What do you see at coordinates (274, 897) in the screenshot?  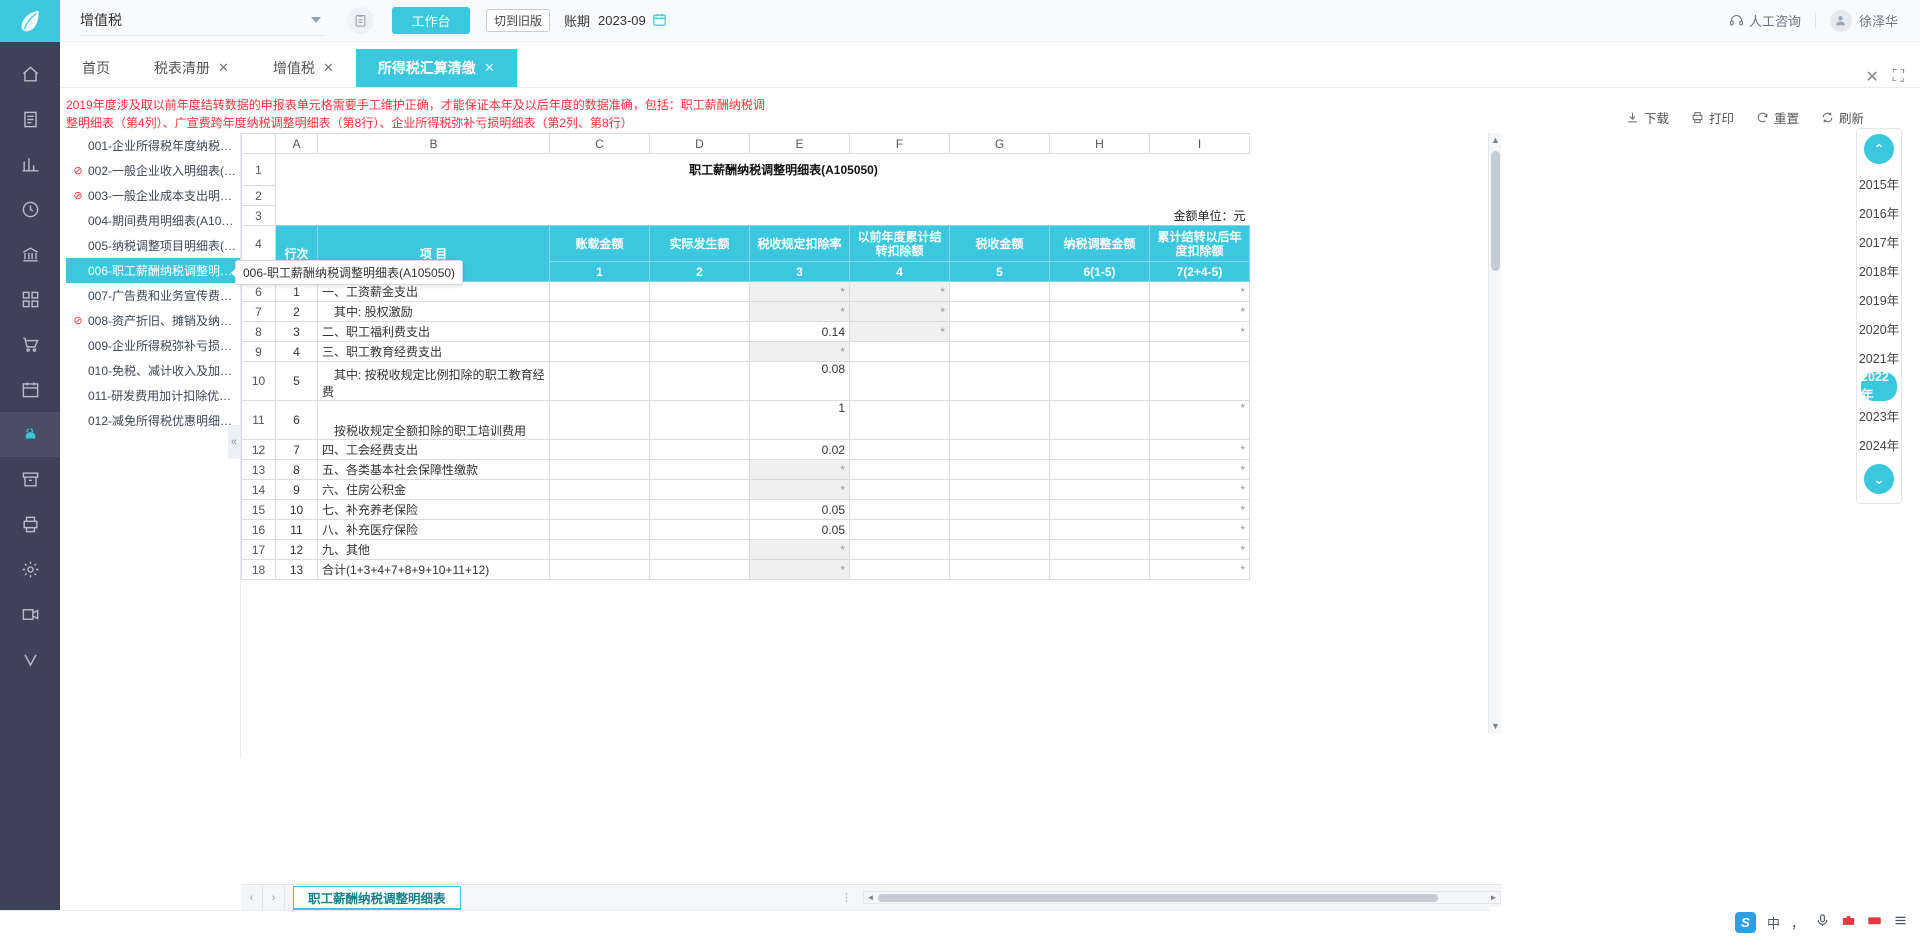 I see `sheet-next-button: ›` at bounding box center [274, 897].